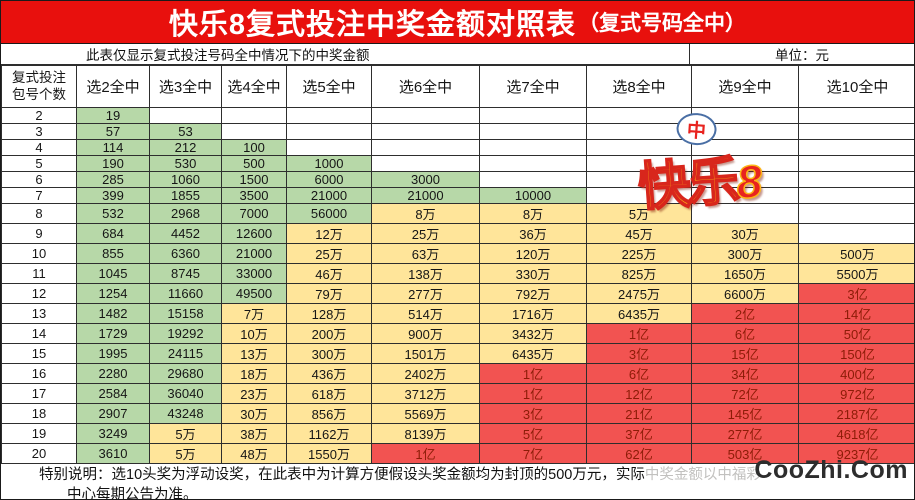 The image size is (915, 500). Describe the element at coordinates (856, 413) in the screenshot. I see `prize-cell: 2187亿` at that location.